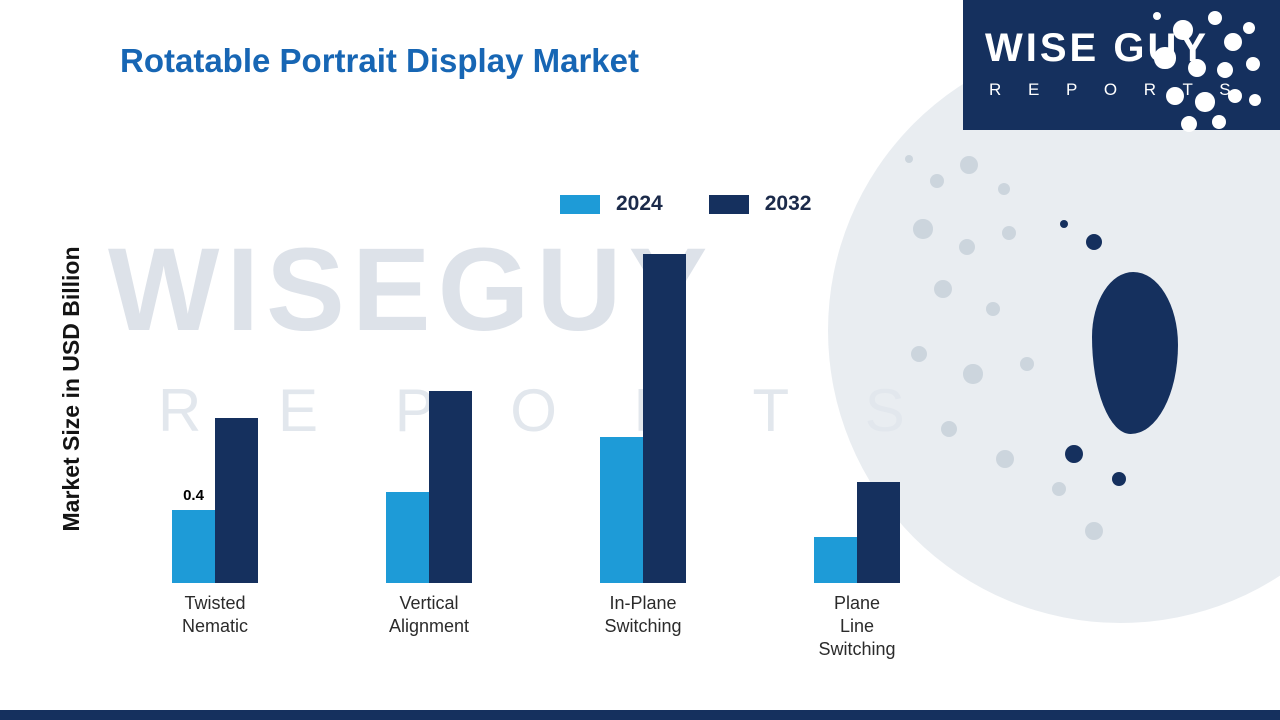 The height and width of the screenshot is (720, 1280). I want to click on bar-2032-vertical-alignment, so click(450, 487).